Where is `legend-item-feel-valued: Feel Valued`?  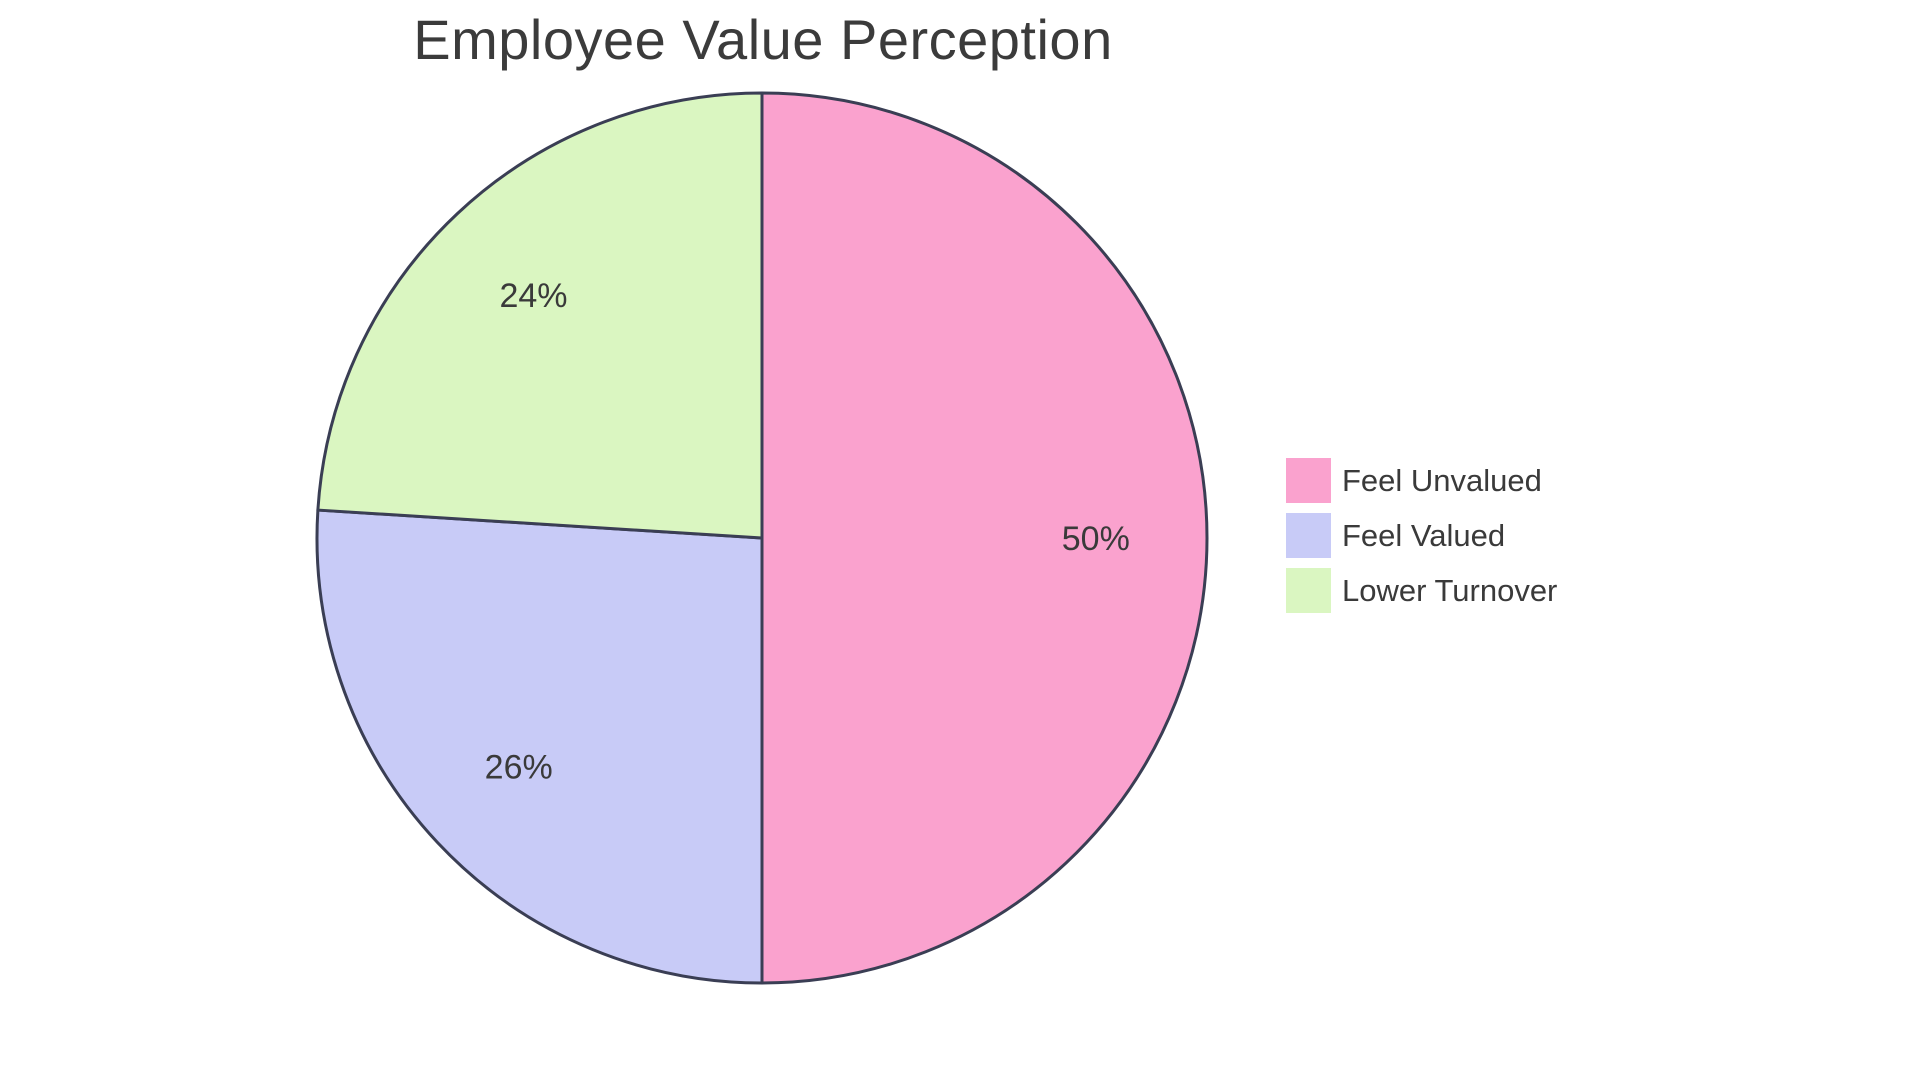 legend-item-feel-valued: Feel Valued is located at coordinates (1421, 535).